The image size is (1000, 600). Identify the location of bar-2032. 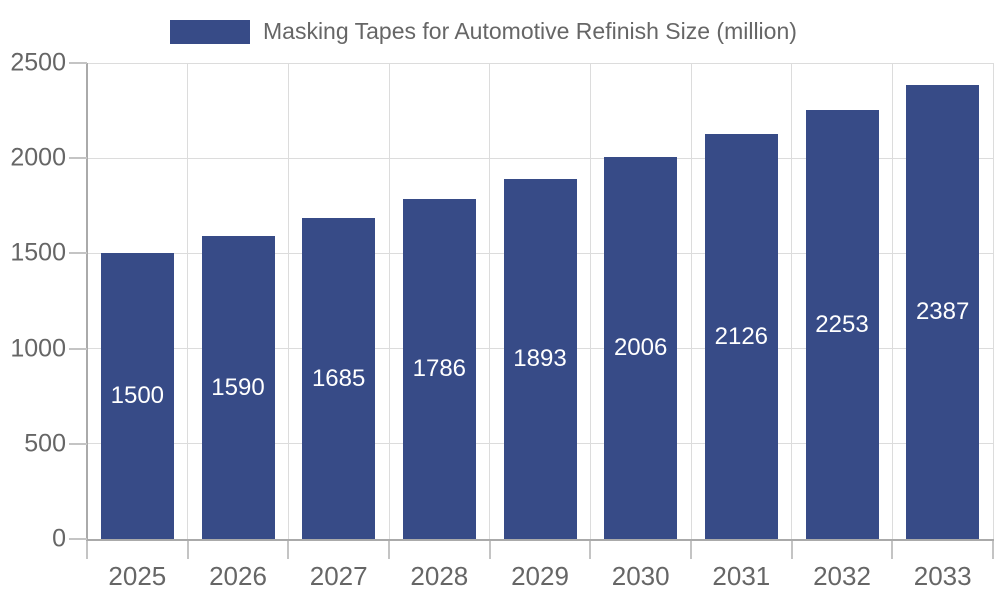
(842, 324).